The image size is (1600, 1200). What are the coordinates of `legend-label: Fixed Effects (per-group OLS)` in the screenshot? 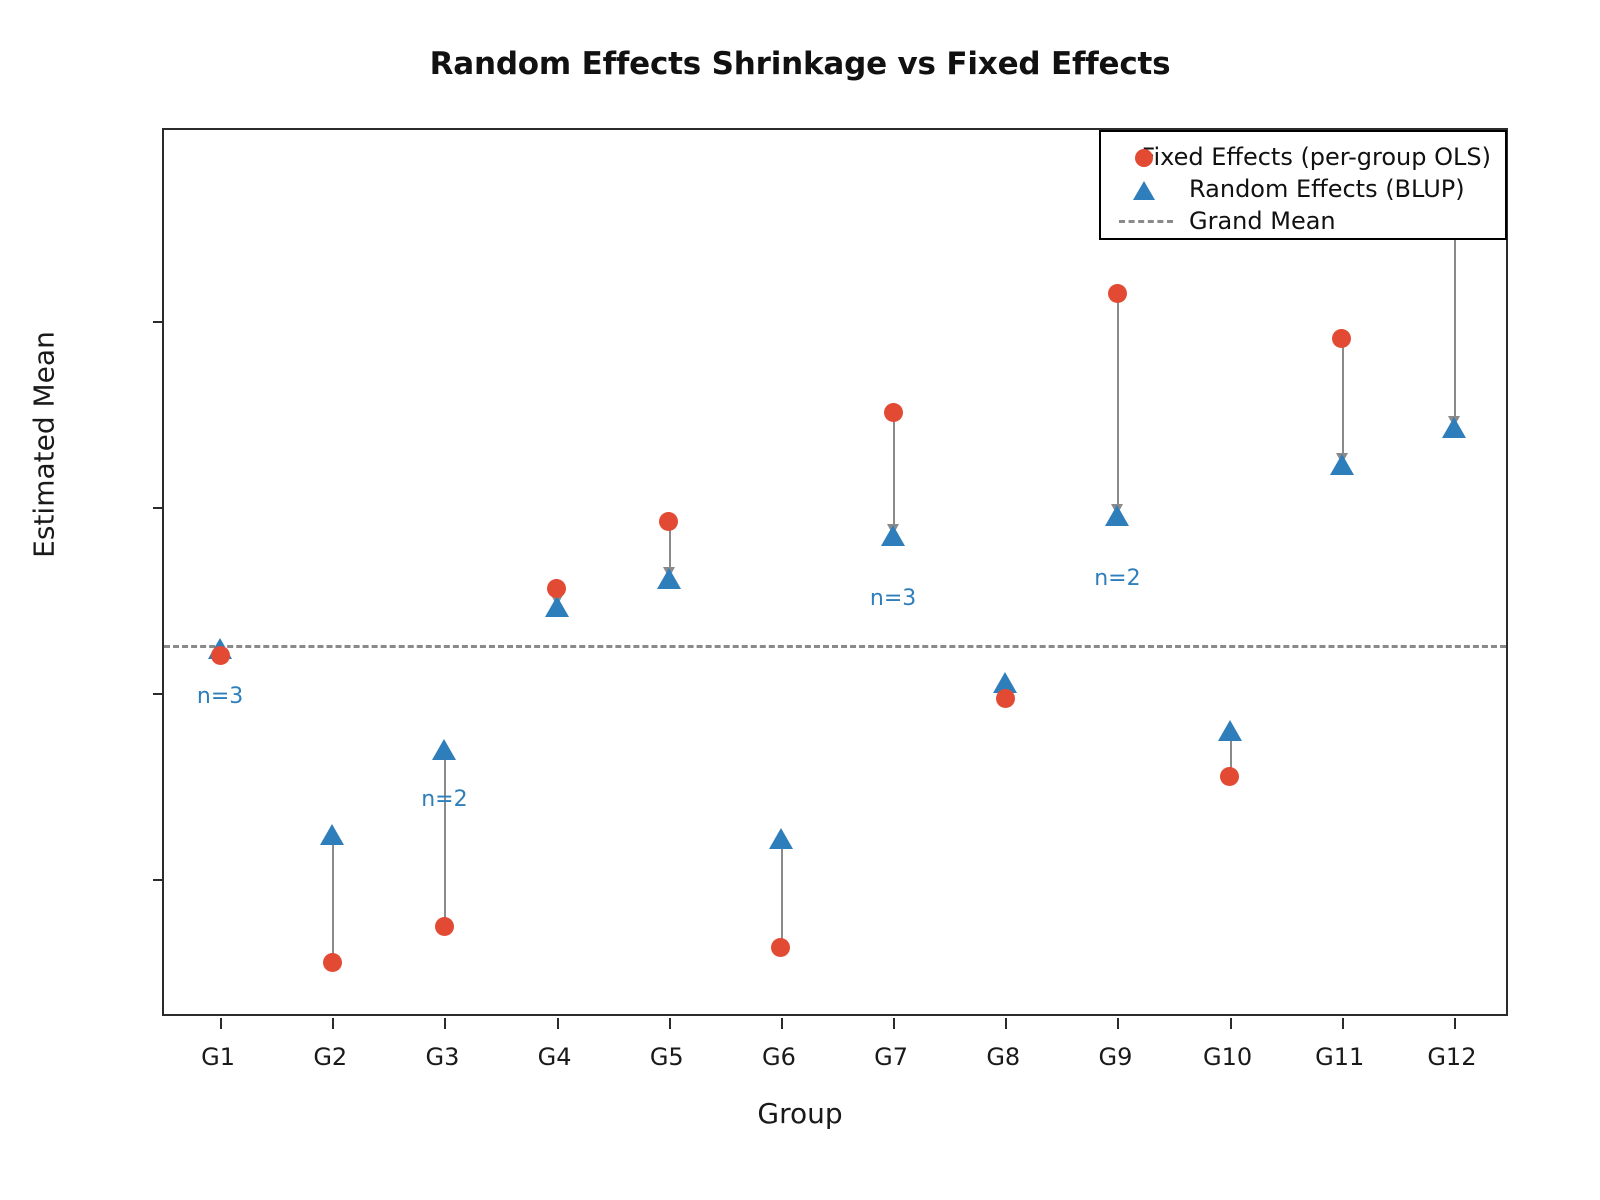 It's located at (1316, 157).